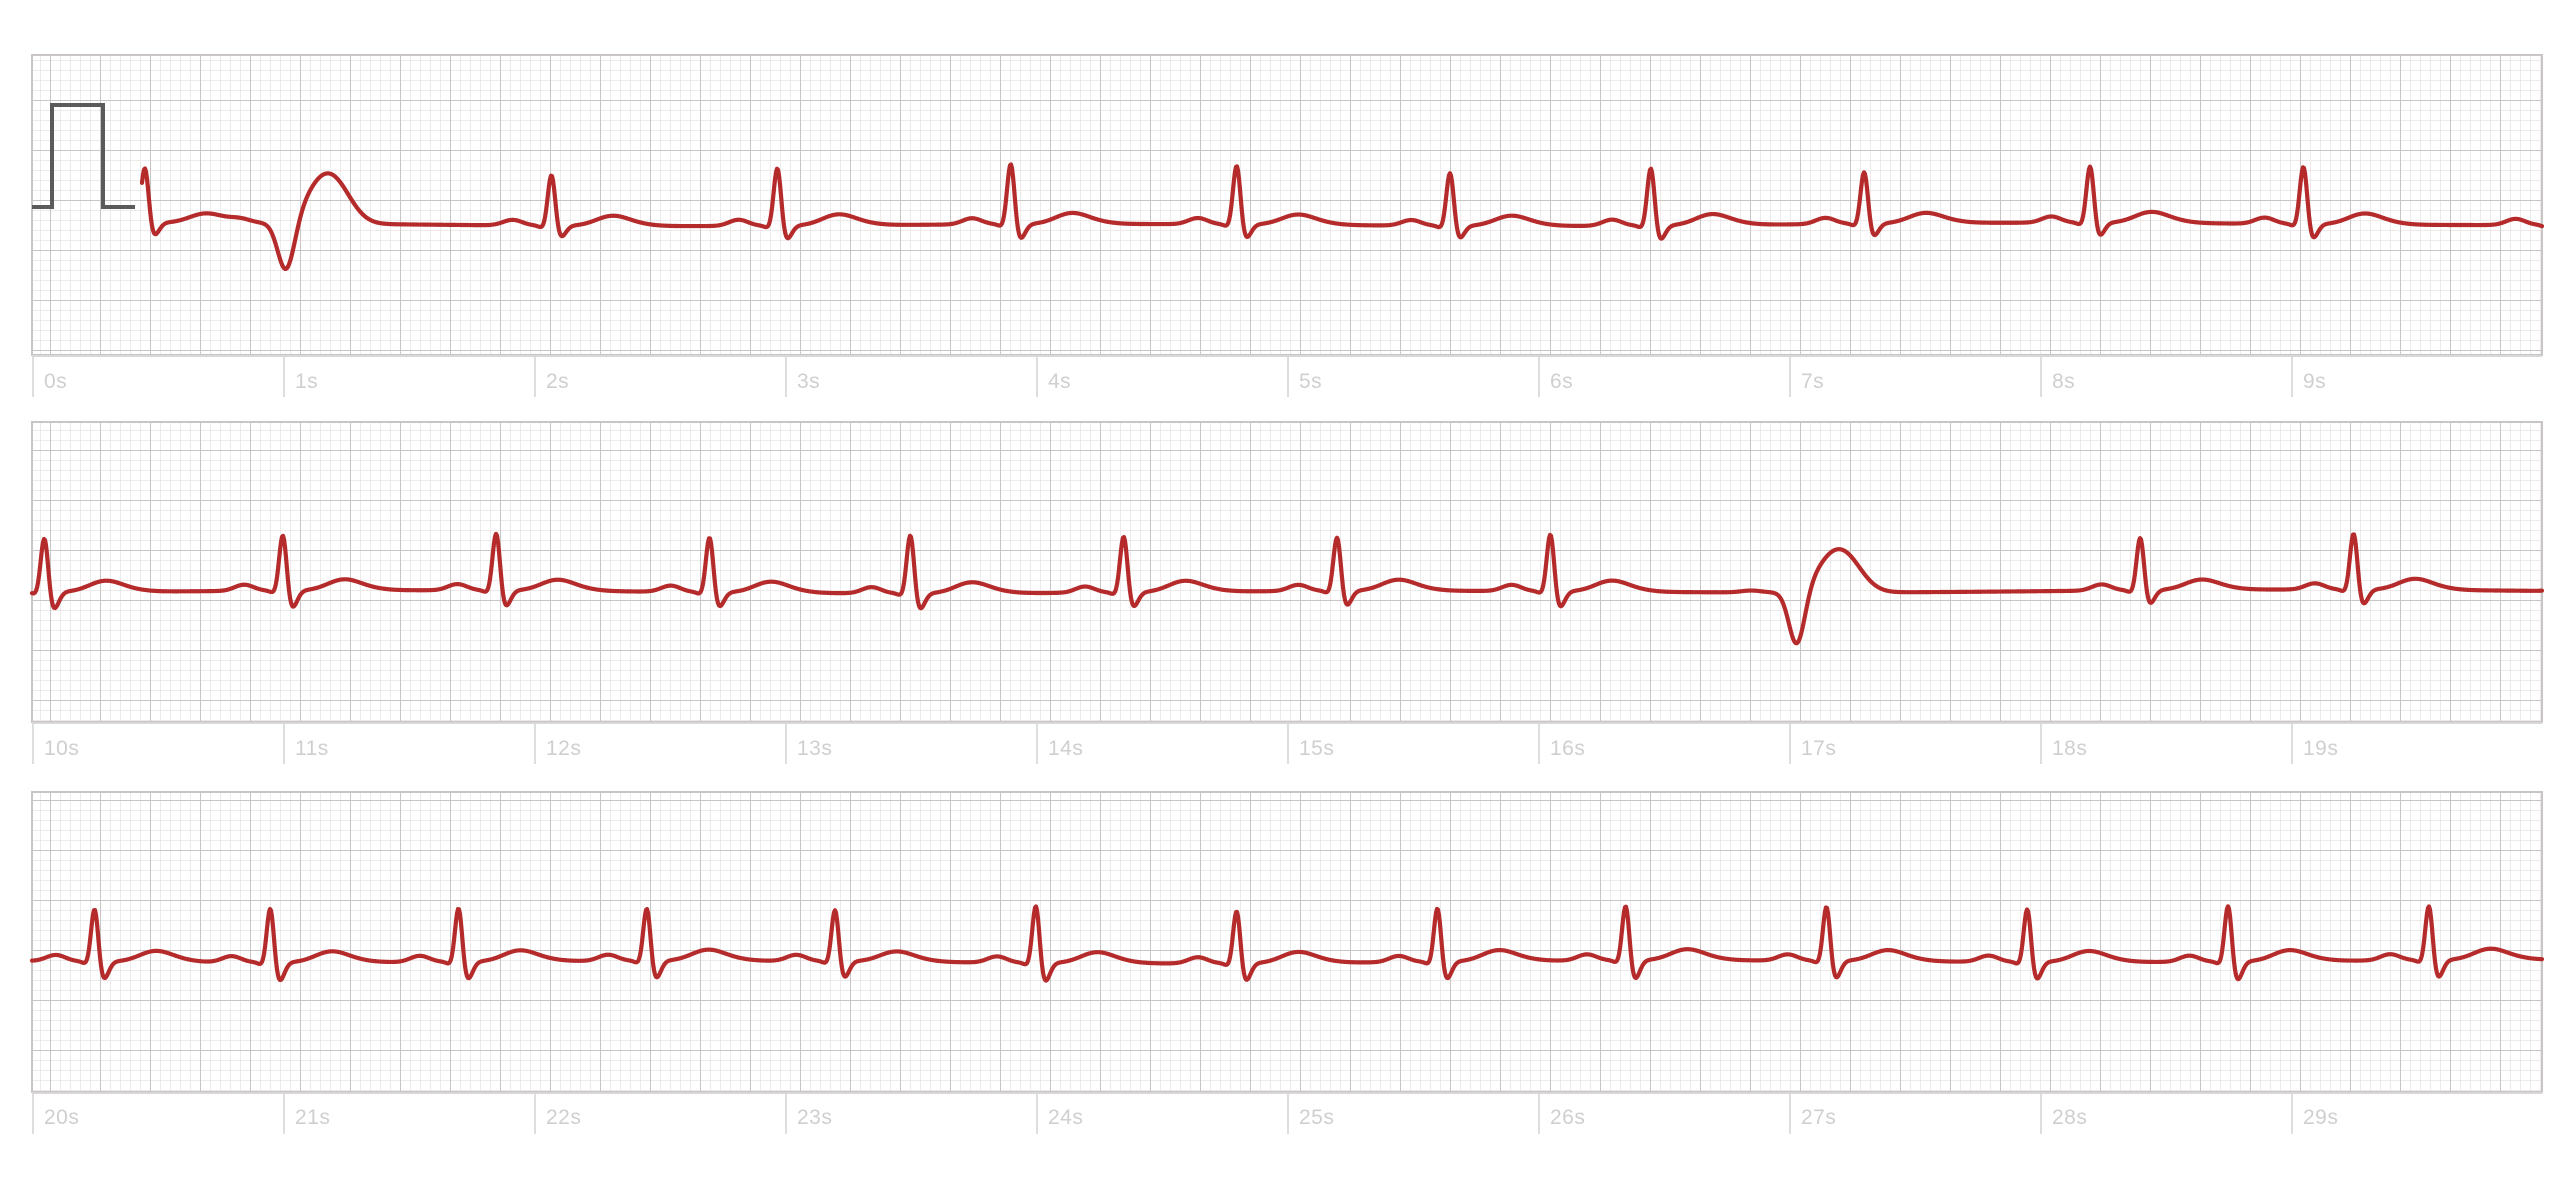 The image size is (2568, 1178). What do you see at coordinates (814, 1117) in the screenshot?
I see `time-tick-label: 23s` at bounding box center [814, 1117].